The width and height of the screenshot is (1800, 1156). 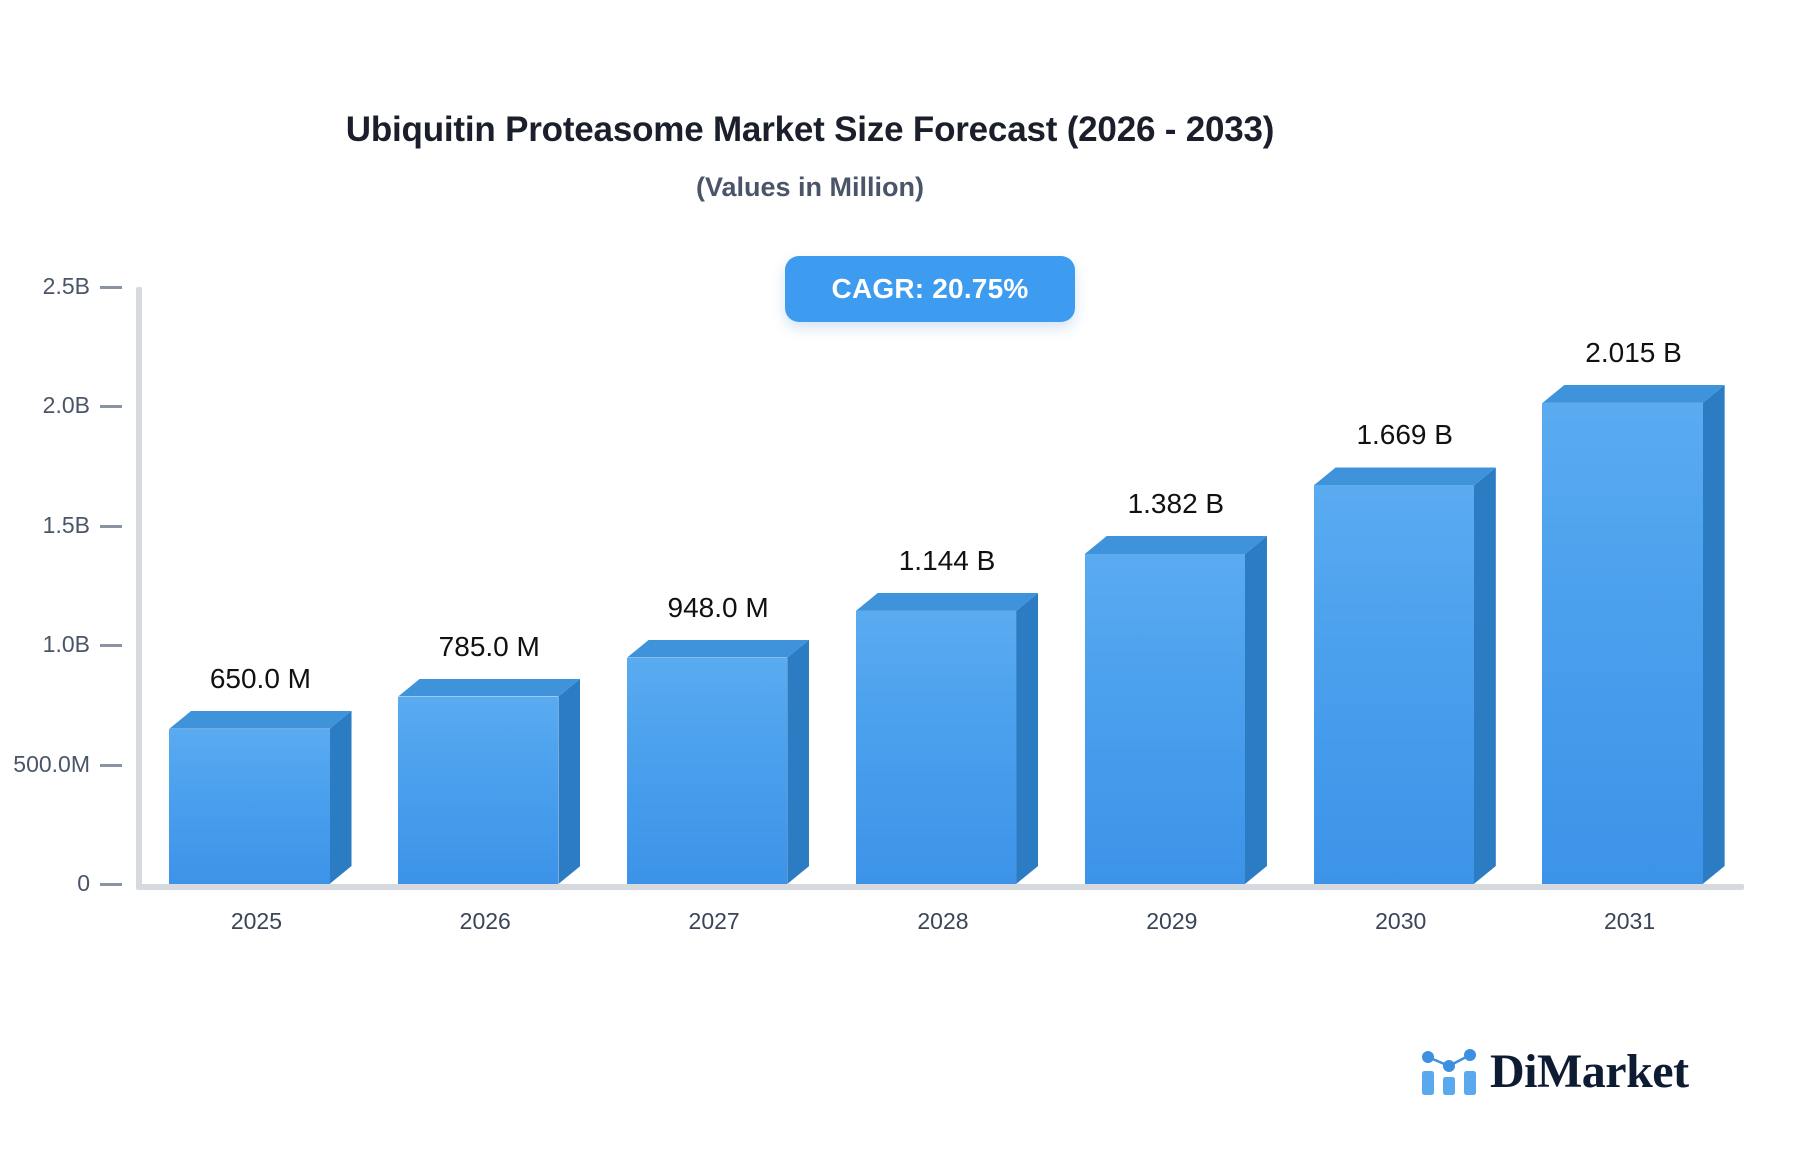 I want to click on bar-chart-trend-icon, so click(x=1449, y=1071).